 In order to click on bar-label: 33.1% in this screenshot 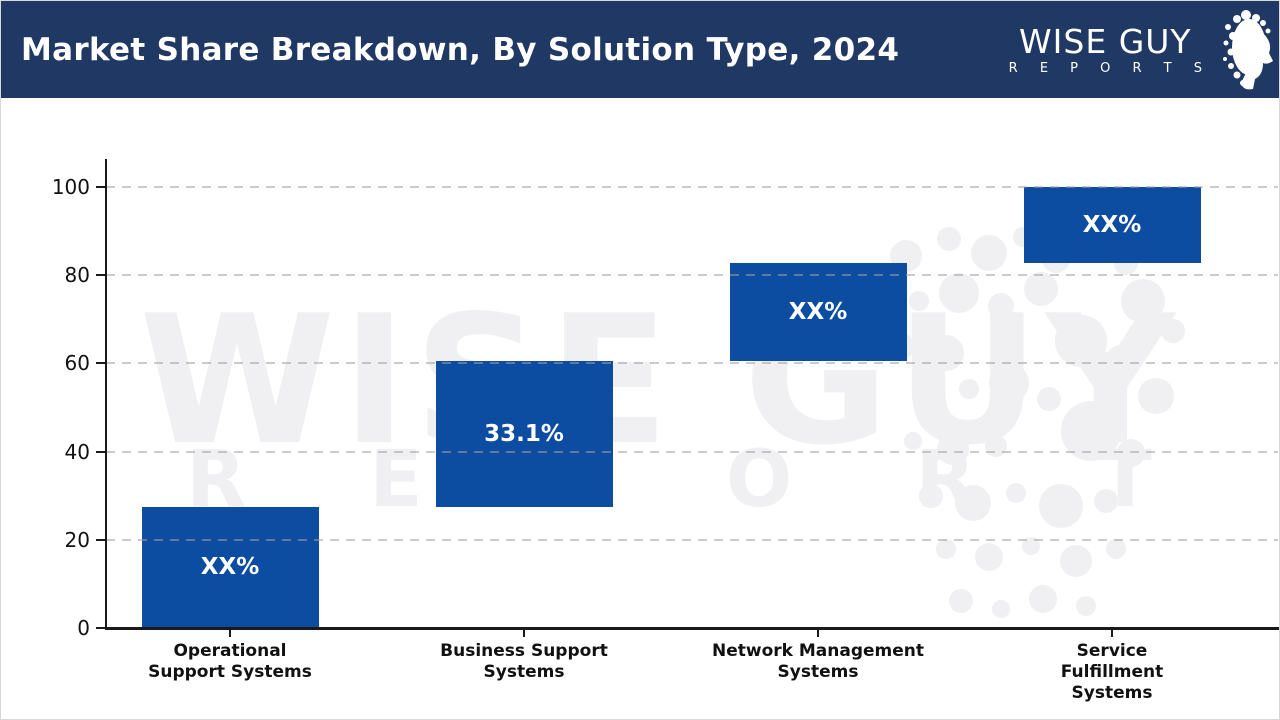, I will do `click(524, 433)`.